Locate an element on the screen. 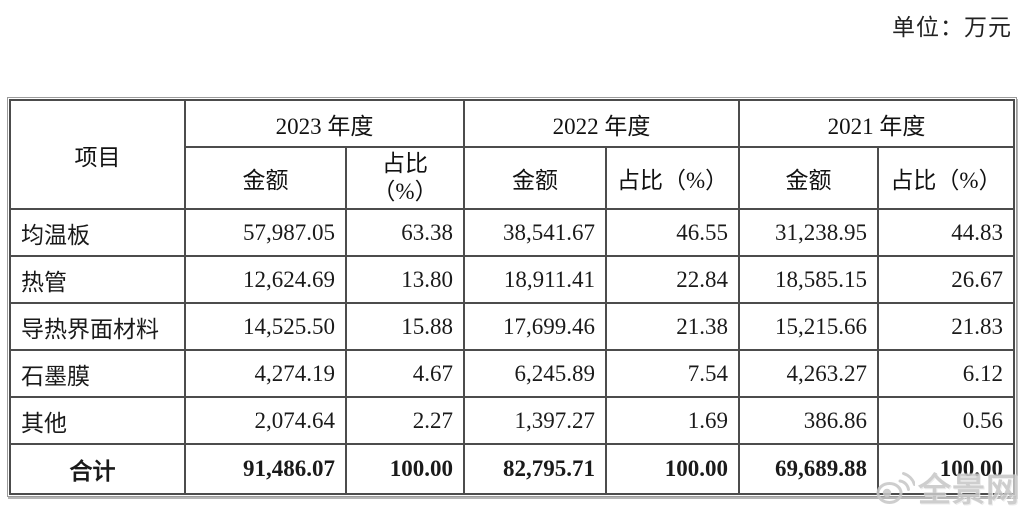 The height and width of the screenshot is (514, 1024). header-row-metrics: 金额 占比 （%） 金额 占比（%） 金额 占比（%） is located at coordinates (512, 178).